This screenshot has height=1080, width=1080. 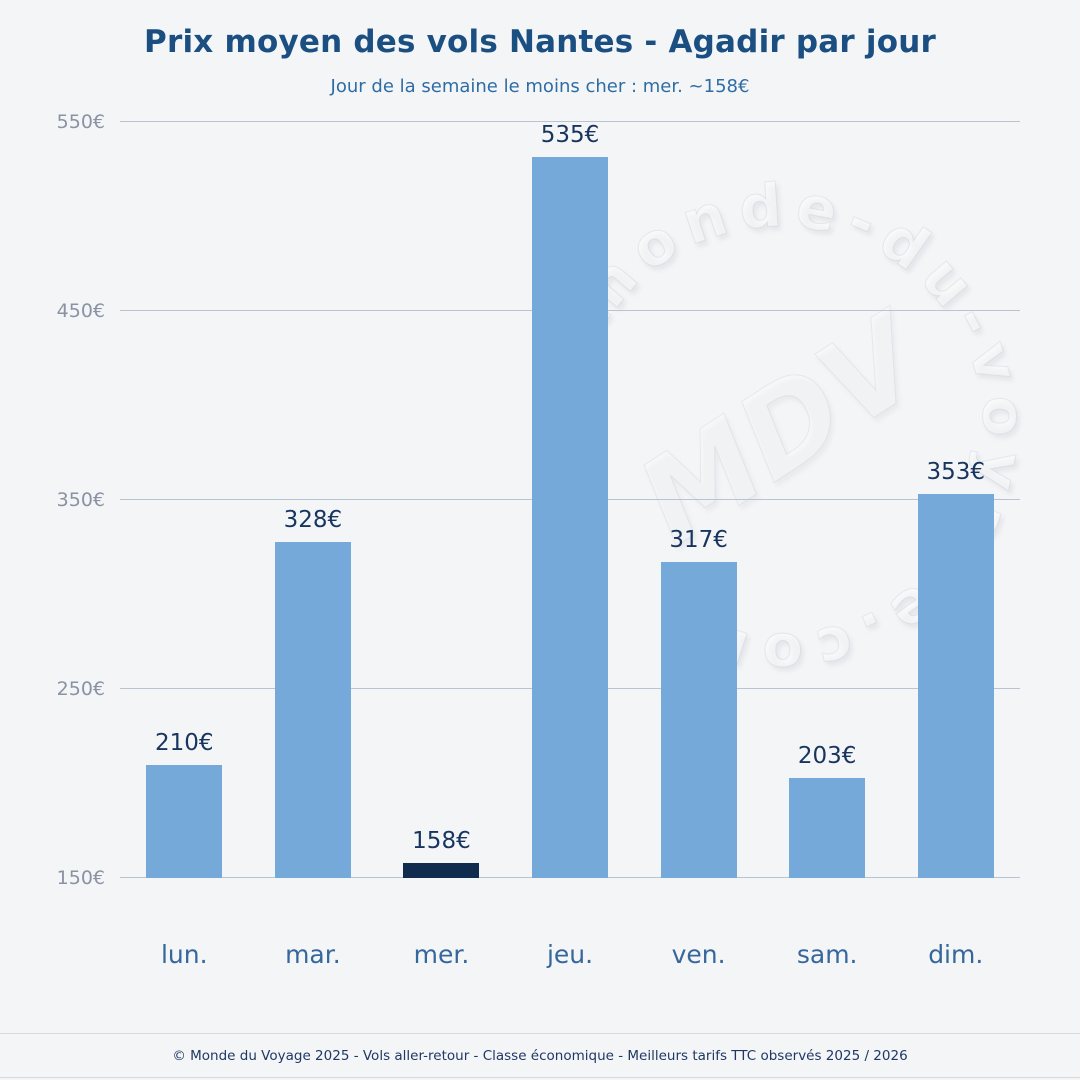 I want to click on x-tick-label: mar., so click(x=313, y=954).